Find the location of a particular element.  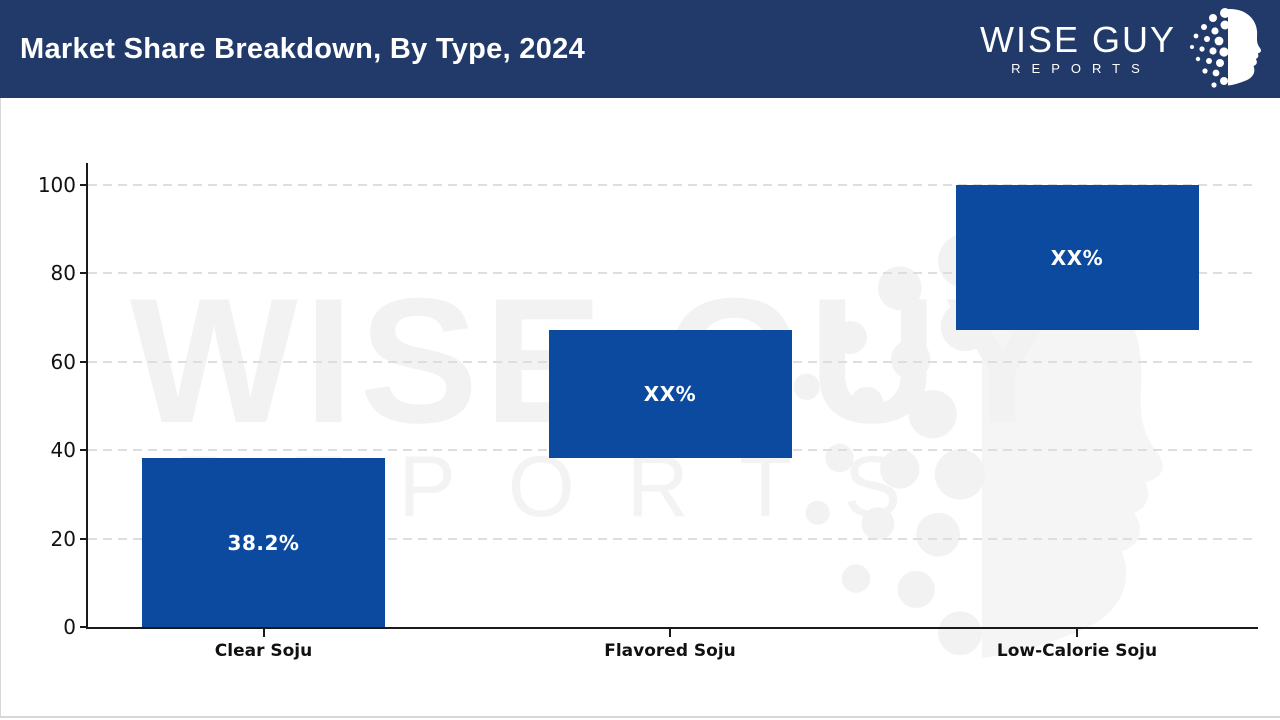

y-tick-label: 20 is located at coordinates (63, 538).